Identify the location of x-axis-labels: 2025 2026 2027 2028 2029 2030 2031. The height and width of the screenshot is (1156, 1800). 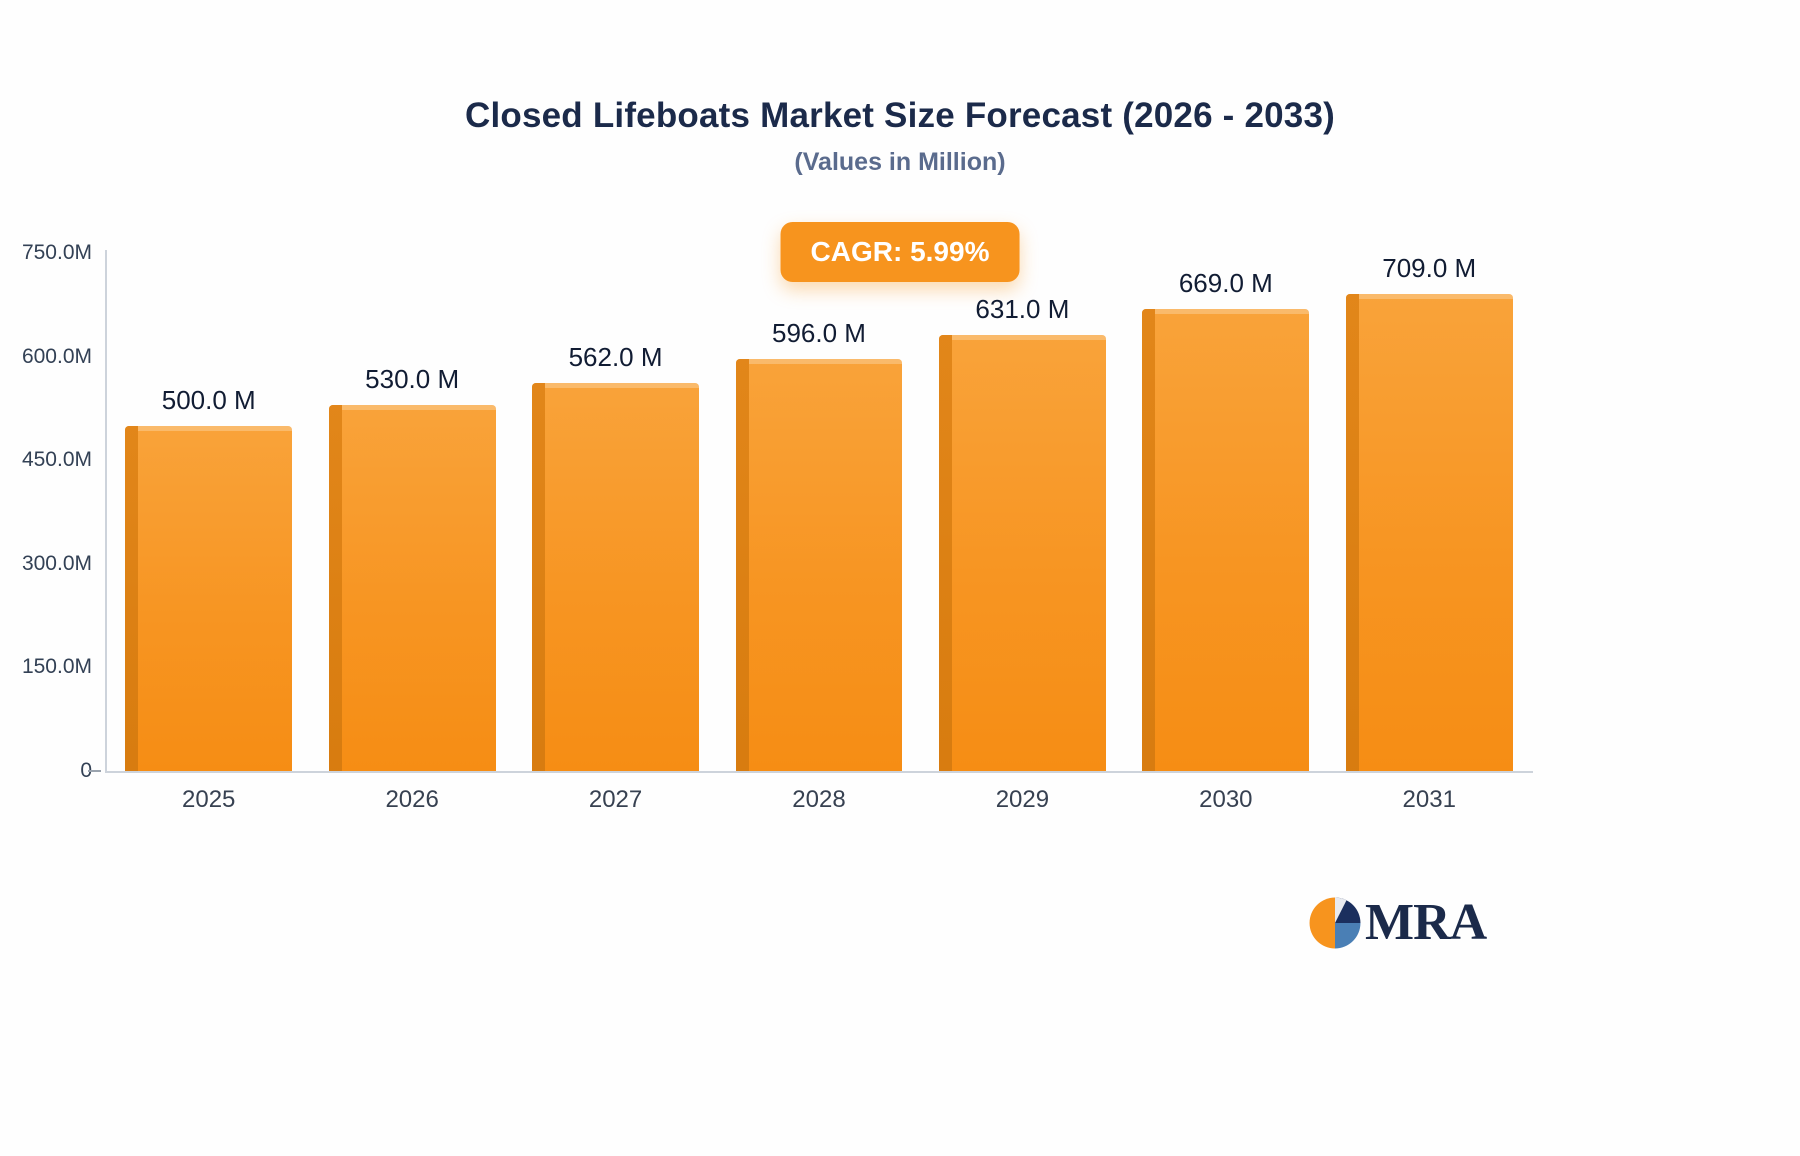
(819, 800).